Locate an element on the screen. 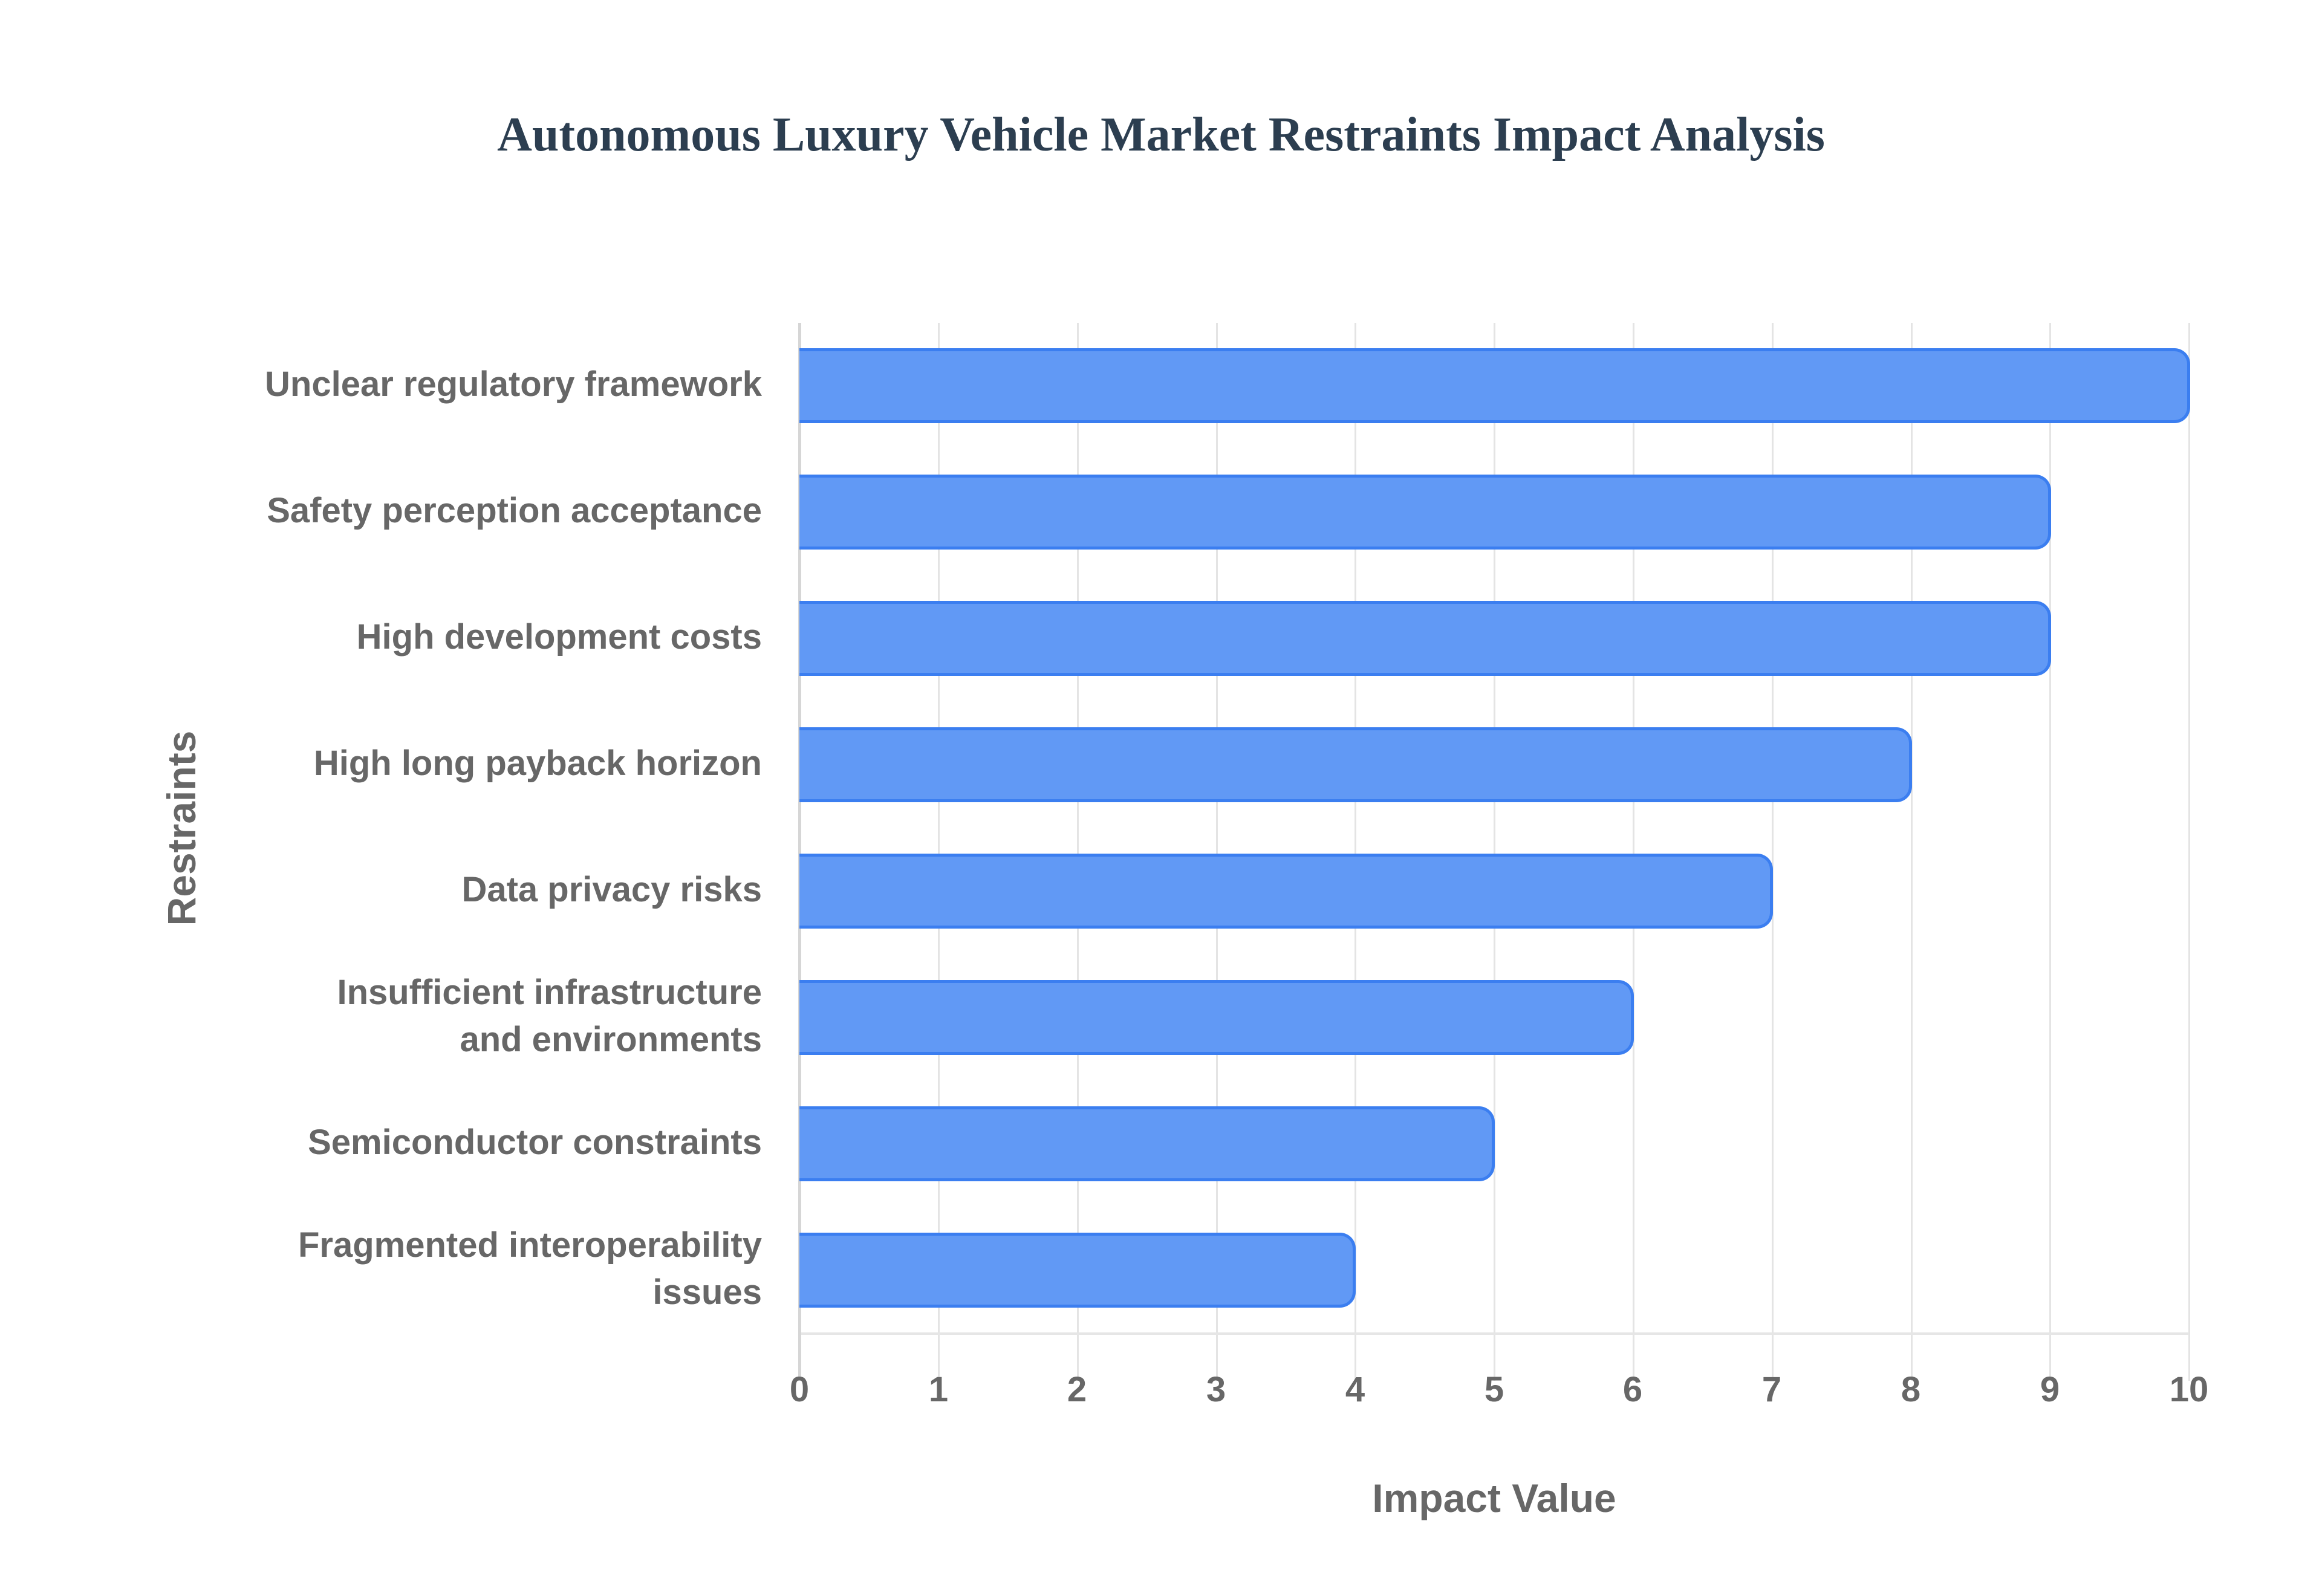 This screenshot has width=2322, height=1596. bar-high-development-costs is located at coordinates (1425, 638).